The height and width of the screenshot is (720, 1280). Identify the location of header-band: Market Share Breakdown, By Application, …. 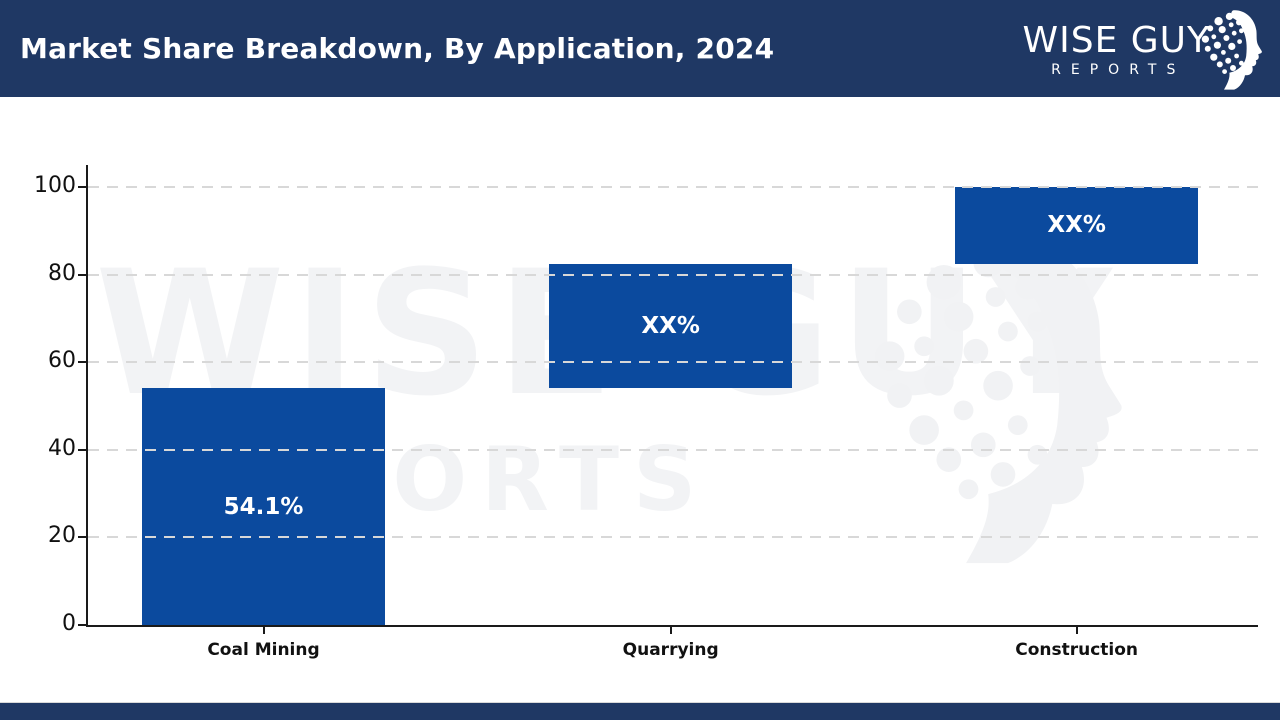
(640, 48).